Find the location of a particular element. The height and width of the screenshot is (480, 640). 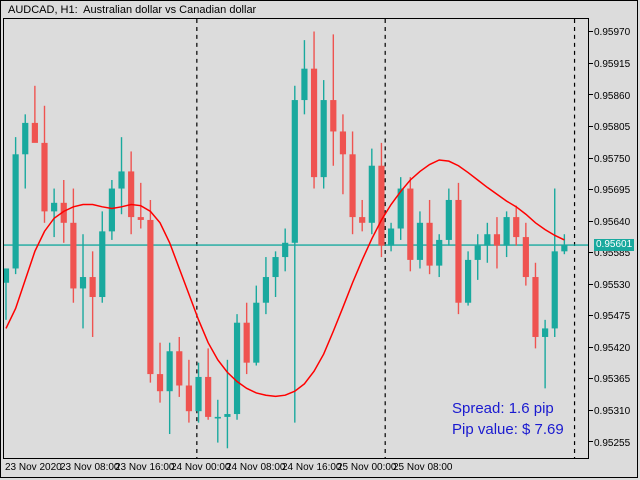

price-tick-label: 0.95365 is located at coordinates (612, 380).